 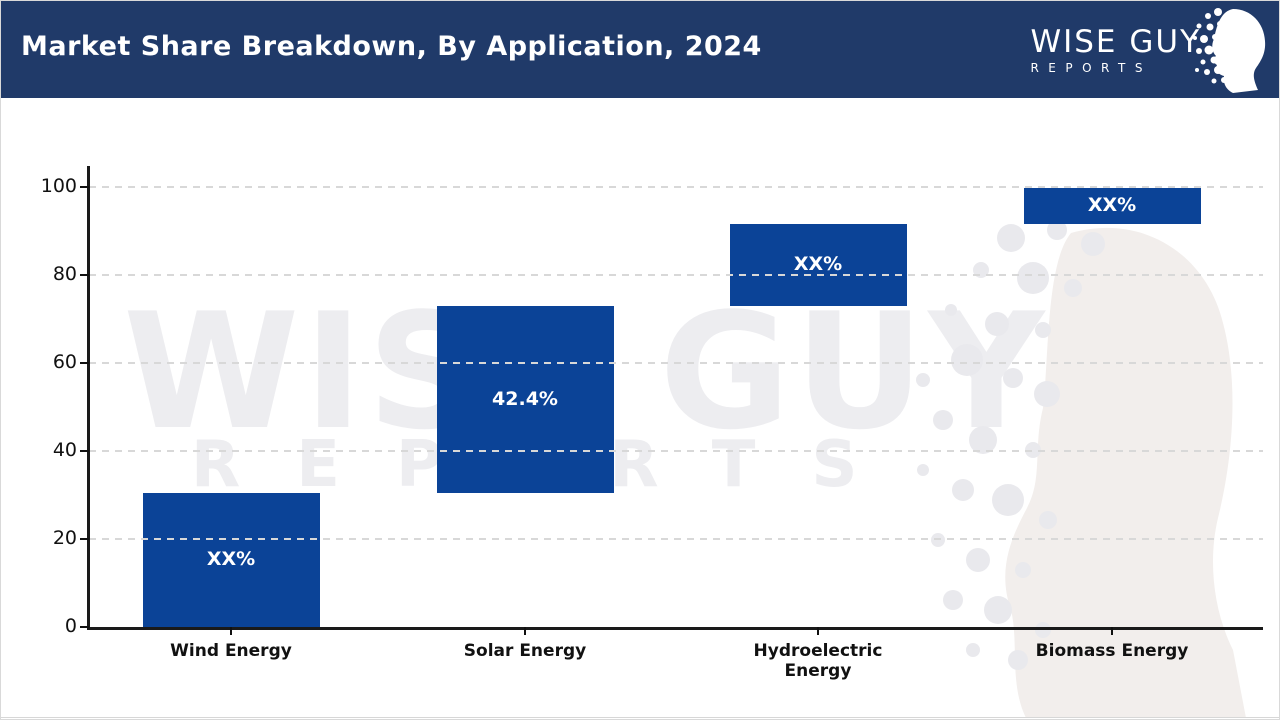 I want to click on x-axis-label-wind-energy: Wind Energy, so click(x=231, y=651).